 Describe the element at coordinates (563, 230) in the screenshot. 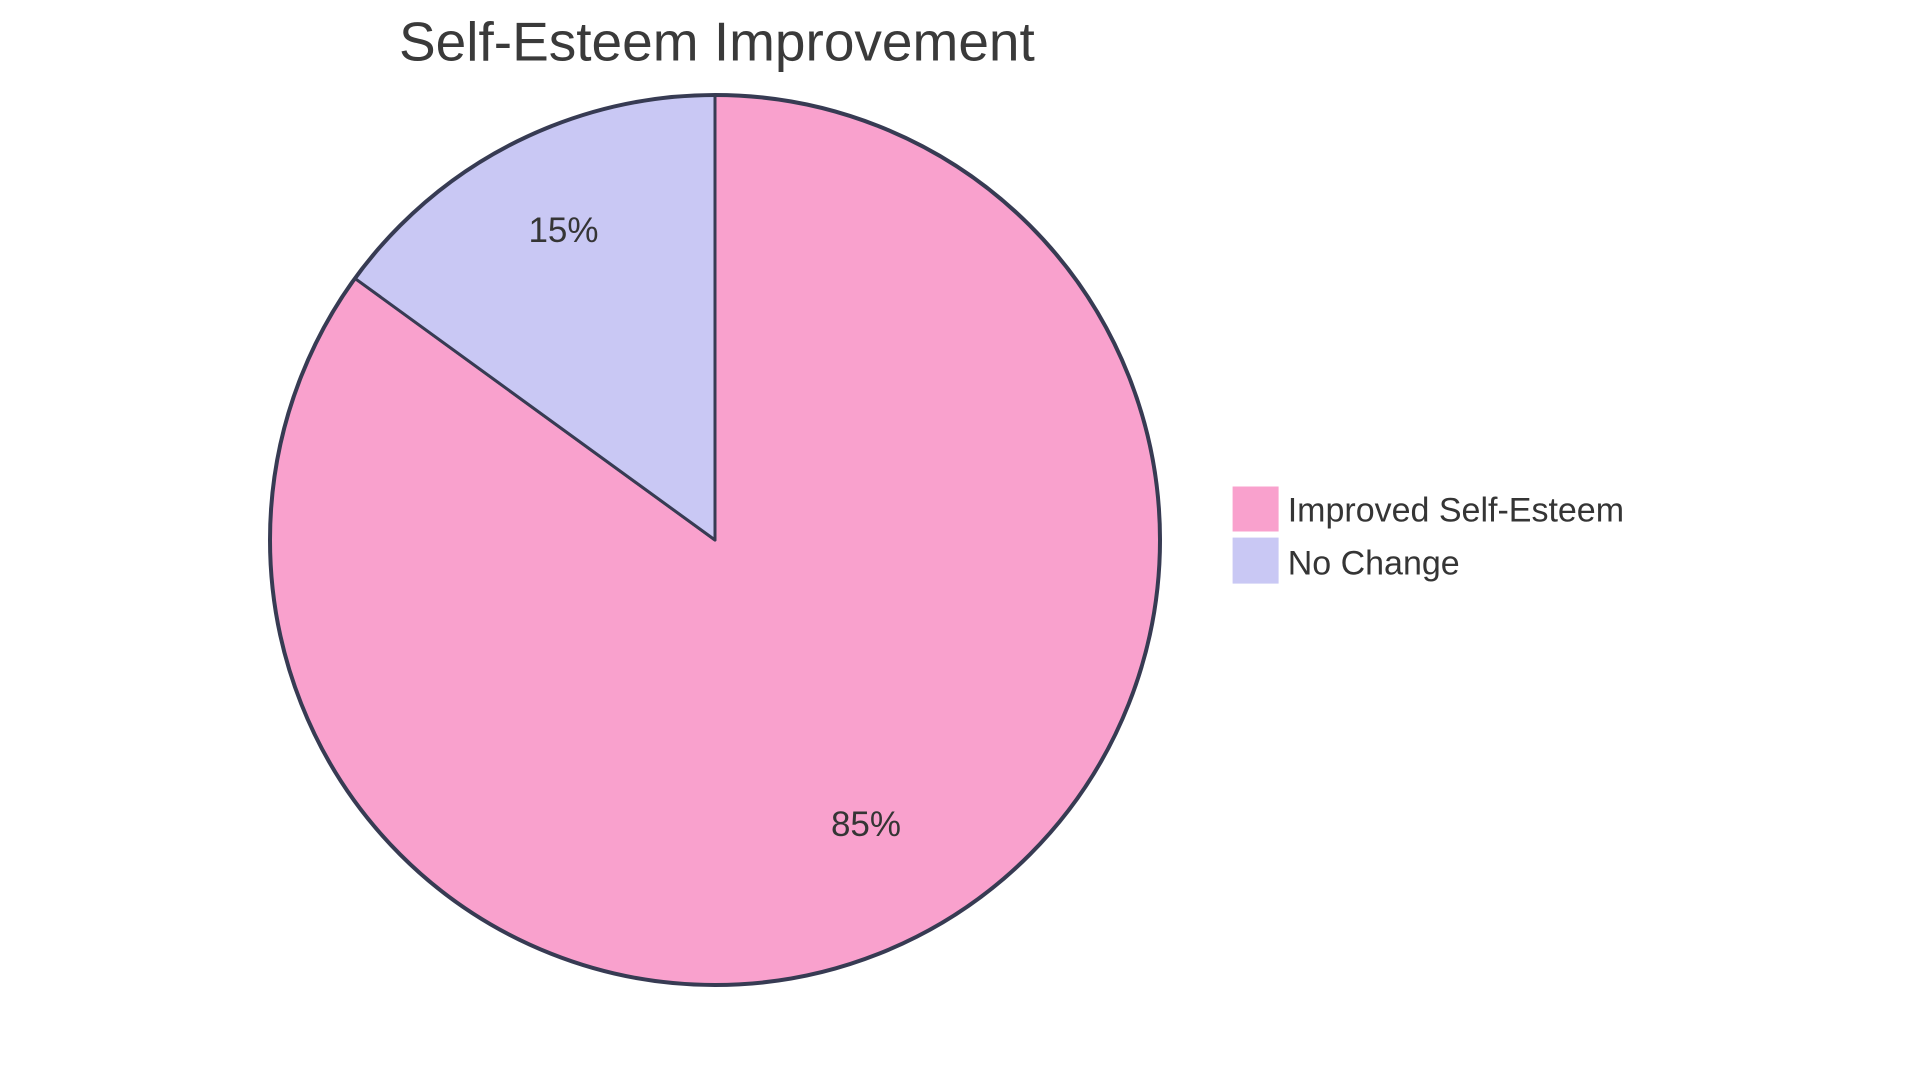

I see `svg-text: 15%` at that location.